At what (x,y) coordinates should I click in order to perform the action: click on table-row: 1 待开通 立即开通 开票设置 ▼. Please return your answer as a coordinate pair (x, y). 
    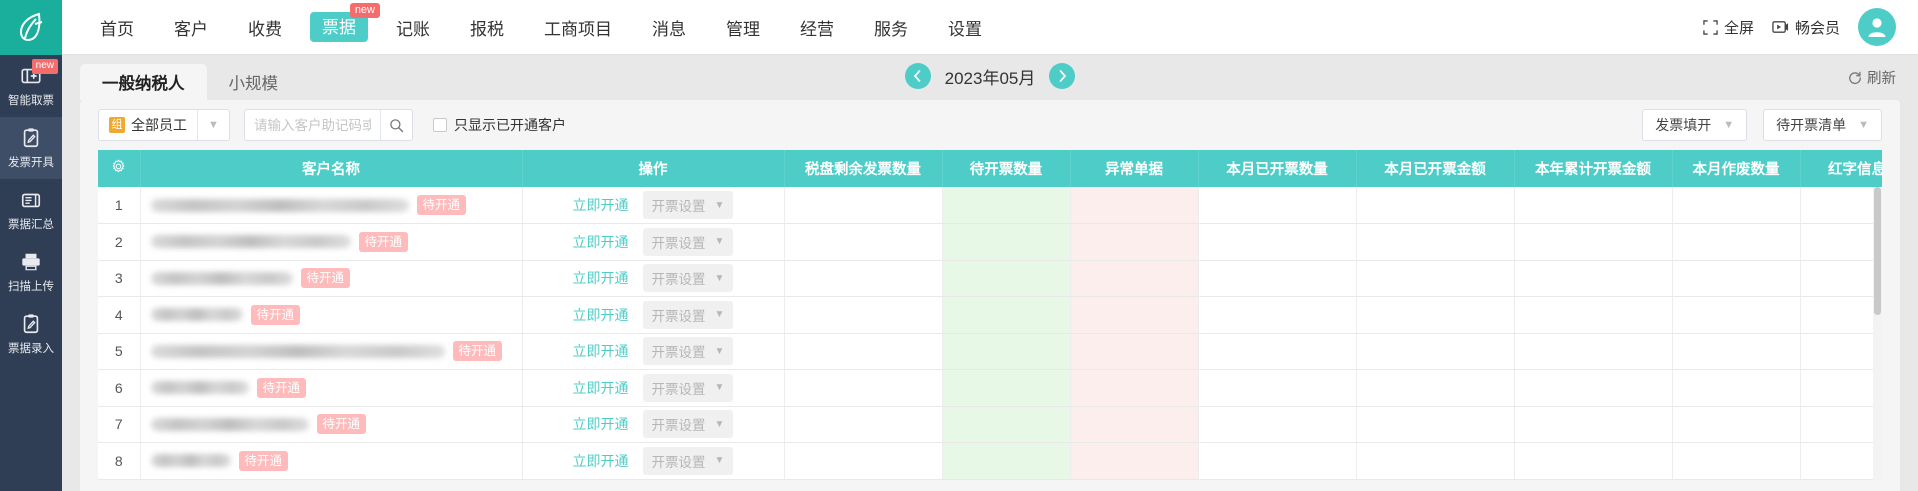
    Looking at the image, I should click on (990, 205).